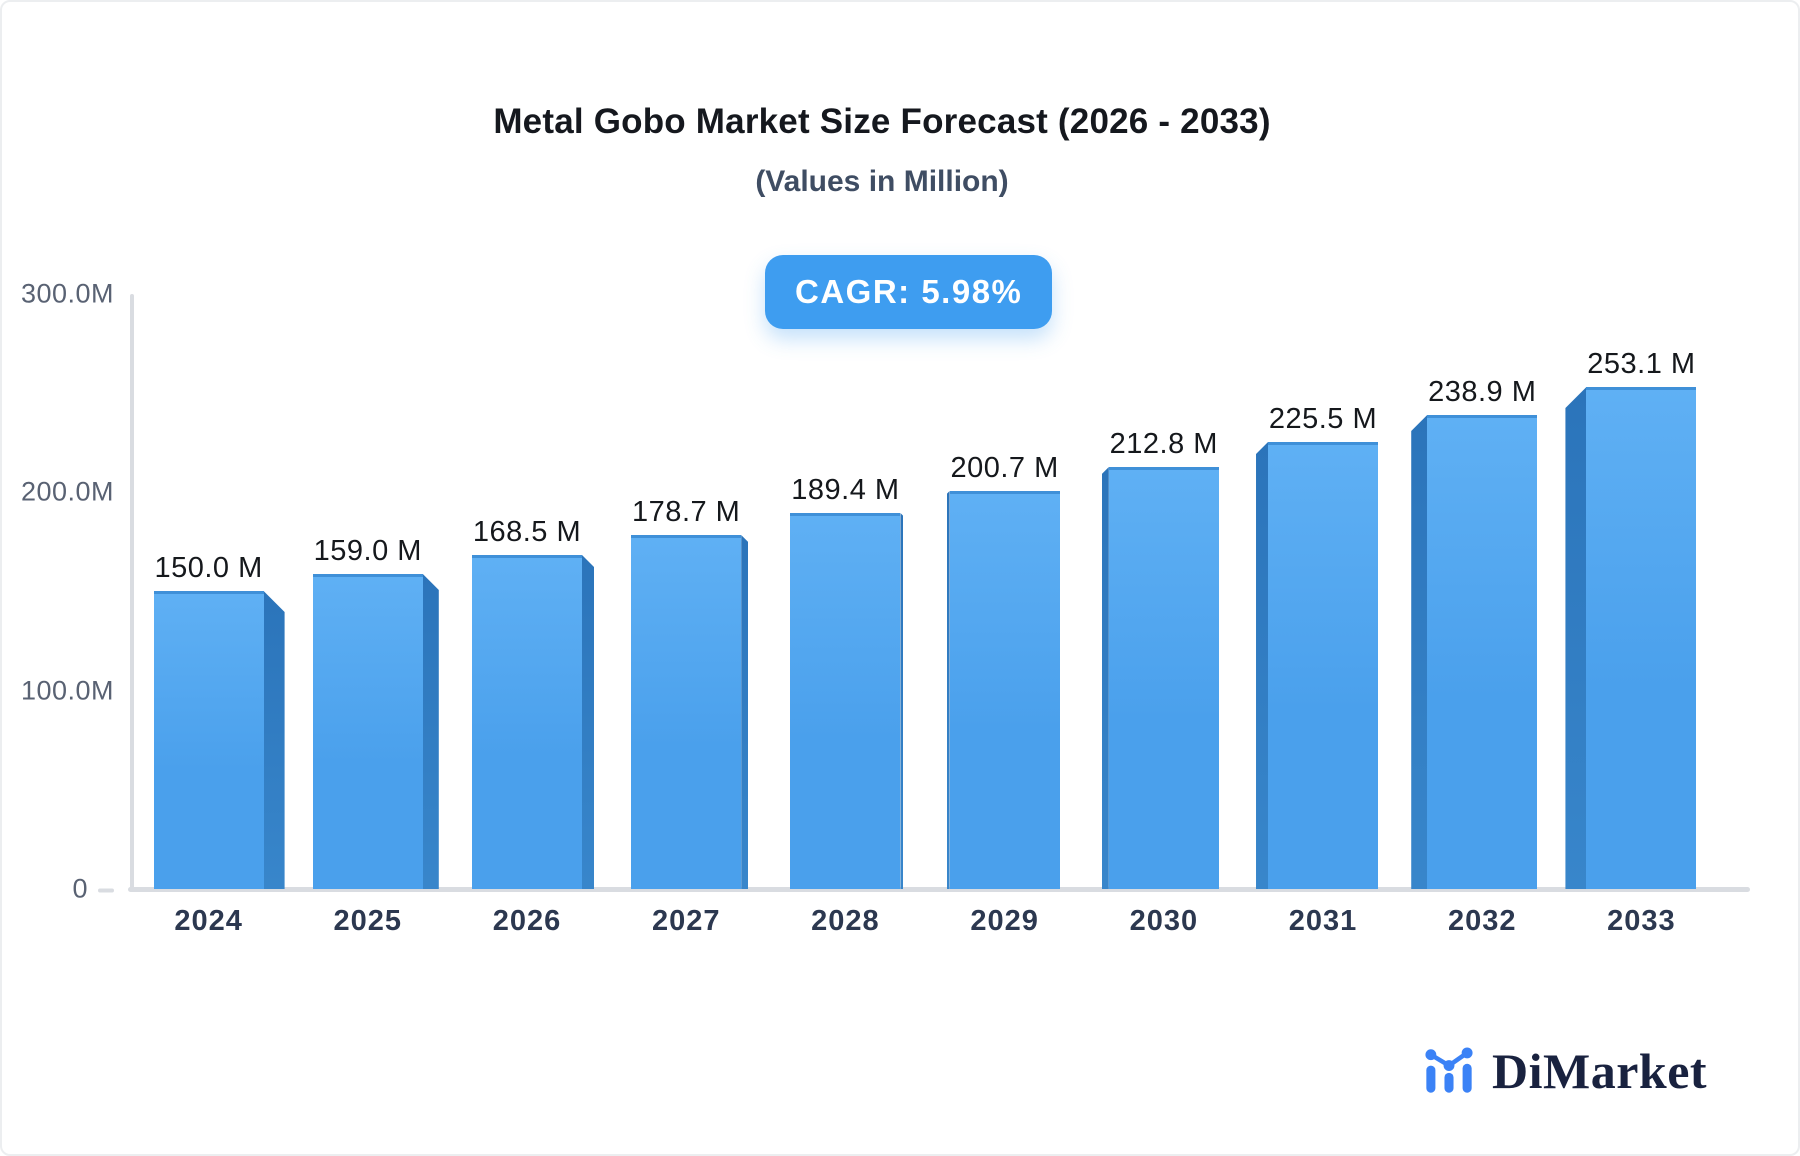 Image resolution: width=1800 pixels, height=1156 pixels. What do you see at coordinates (208, 568) in the screenshot?
I see `bar-value-label: 150.0 M` at bounding box center [208, 568].